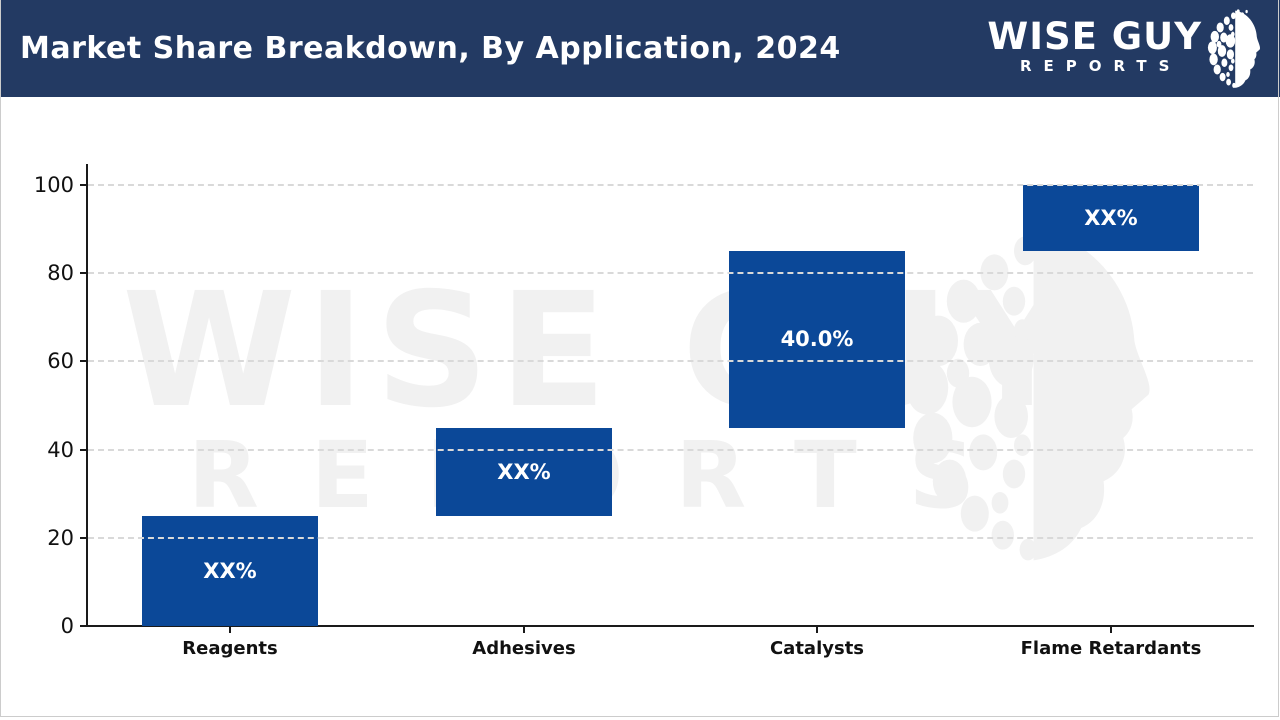 The width and height of the screenshot is (1280, 720). Describe the element at coordinates (60, 273) in the screenshot. I see `y-tick-label-80: 80` at that location.